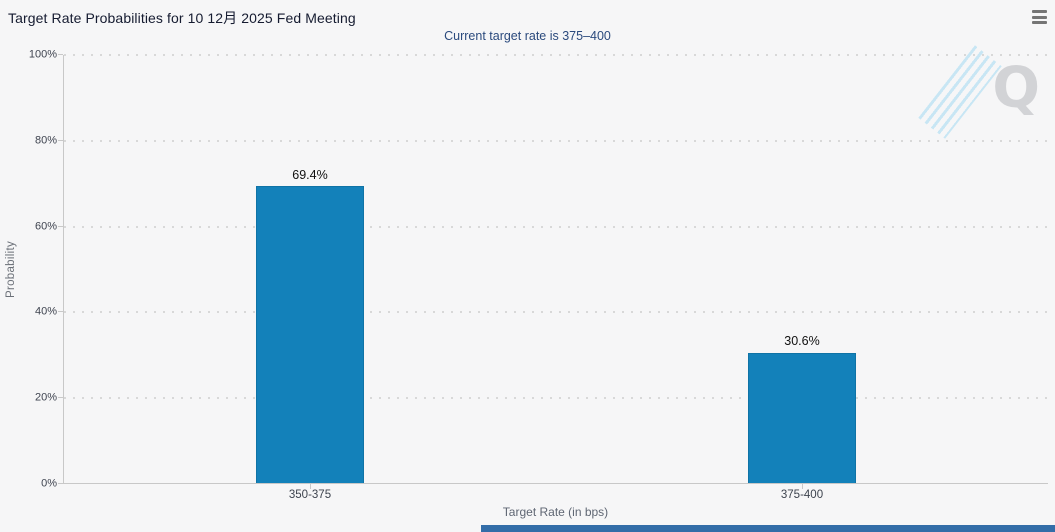  I want to click on y-tick-label: 80%, so click(45, 140).